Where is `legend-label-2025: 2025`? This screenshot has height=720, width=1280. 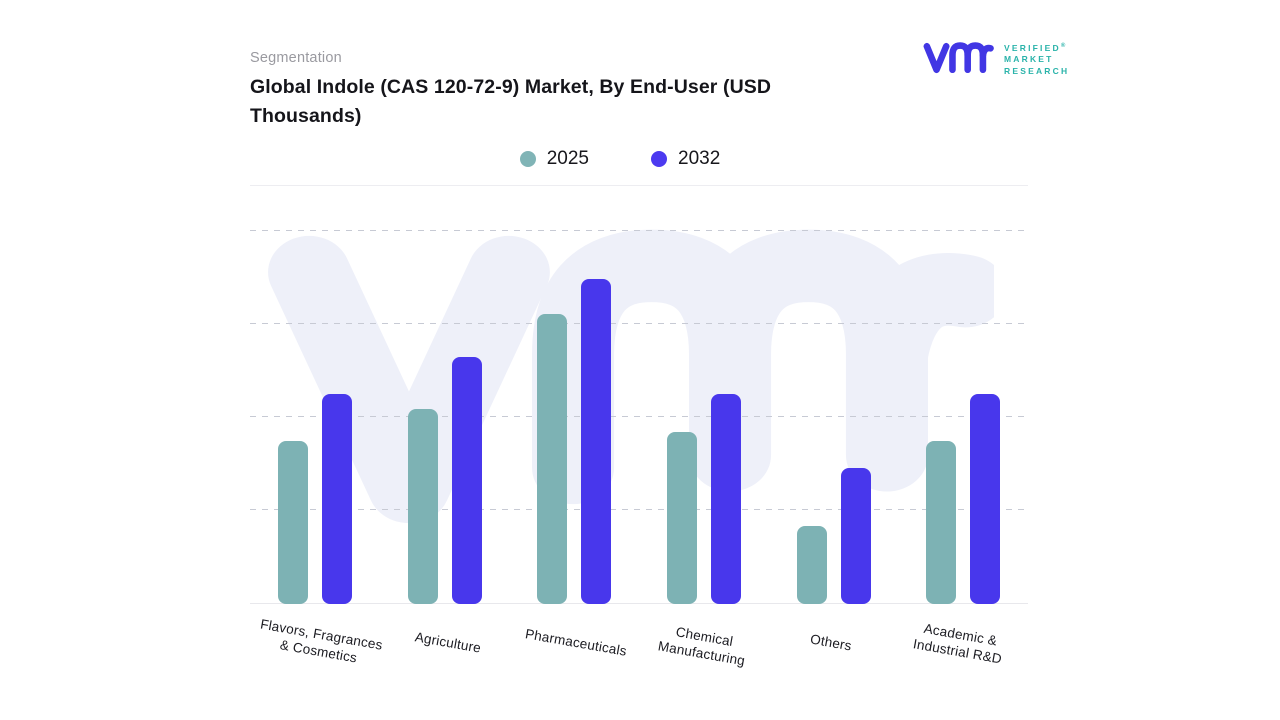
legend-label-2025: 2025 is located at coordinates (567, 158).